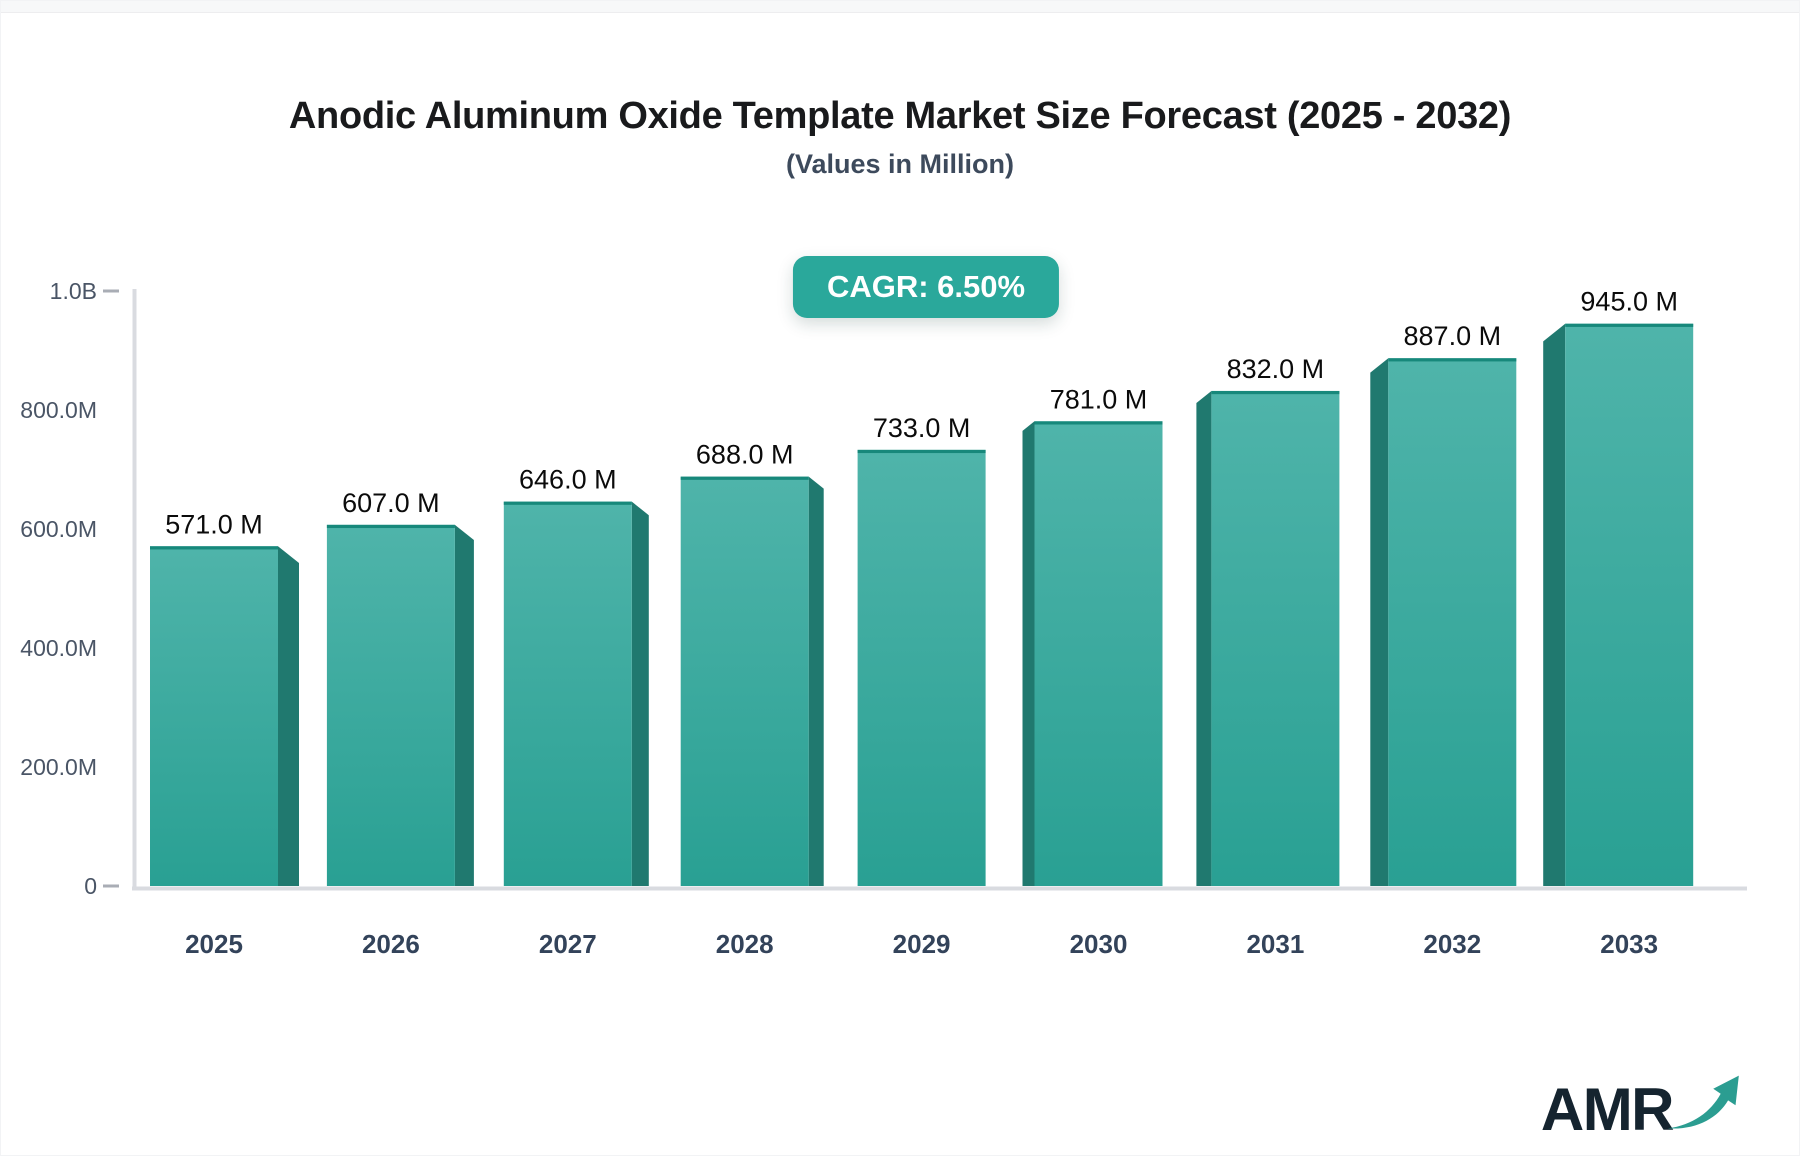 This screenshot has width=1800, height=1156. Describe the element at coordinates (1098, 423) in the screenshot. I see `bar-2030-top-edge` at that location.